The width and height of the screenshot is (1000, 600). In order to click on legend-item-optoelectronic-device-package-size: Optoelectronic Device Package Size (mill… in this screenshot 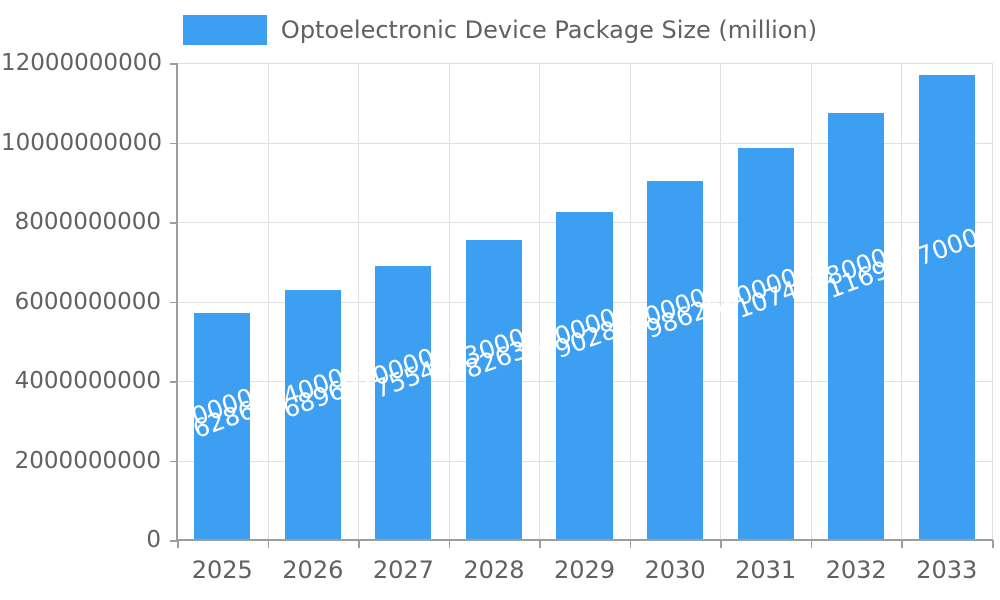, I will do `click(500, 30)`.